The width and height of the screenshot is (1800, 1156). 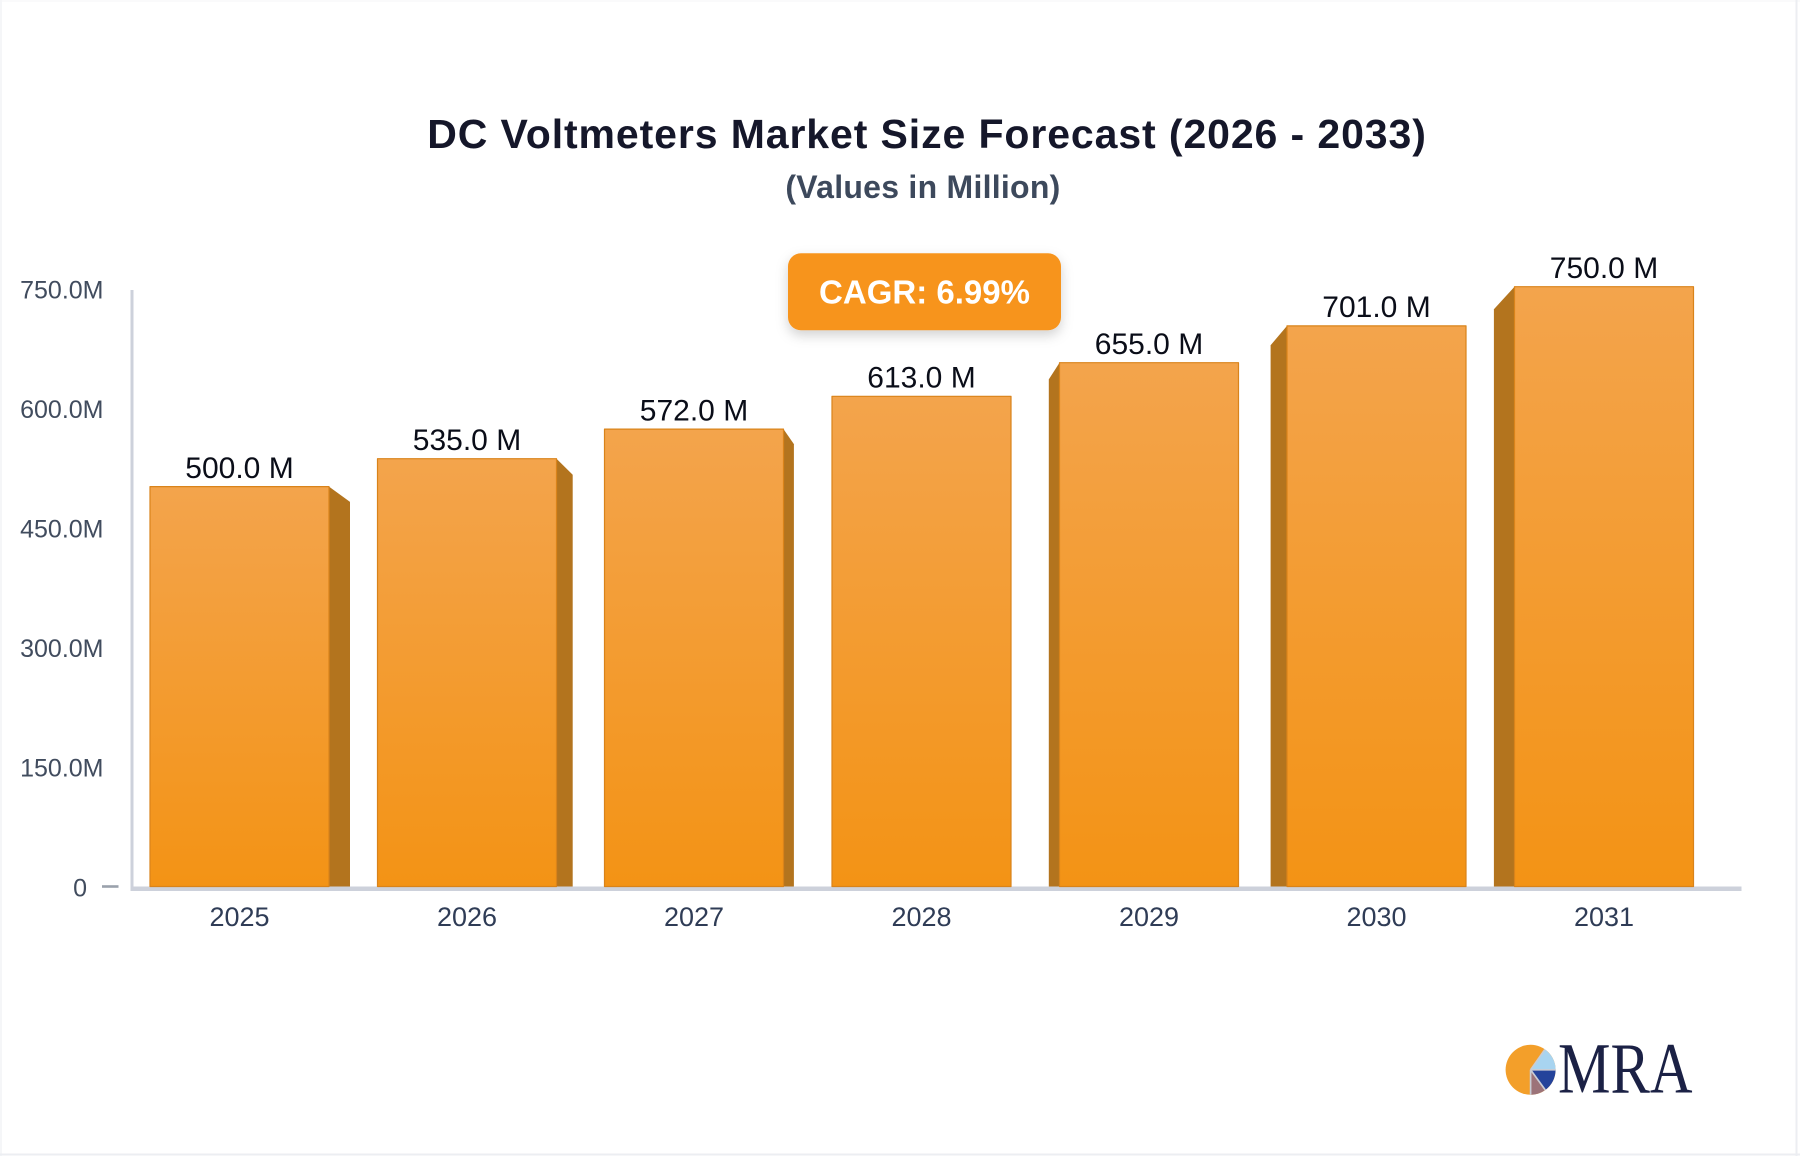 I want to click on svg-text: 450.0M, so click(x=61, y=529).